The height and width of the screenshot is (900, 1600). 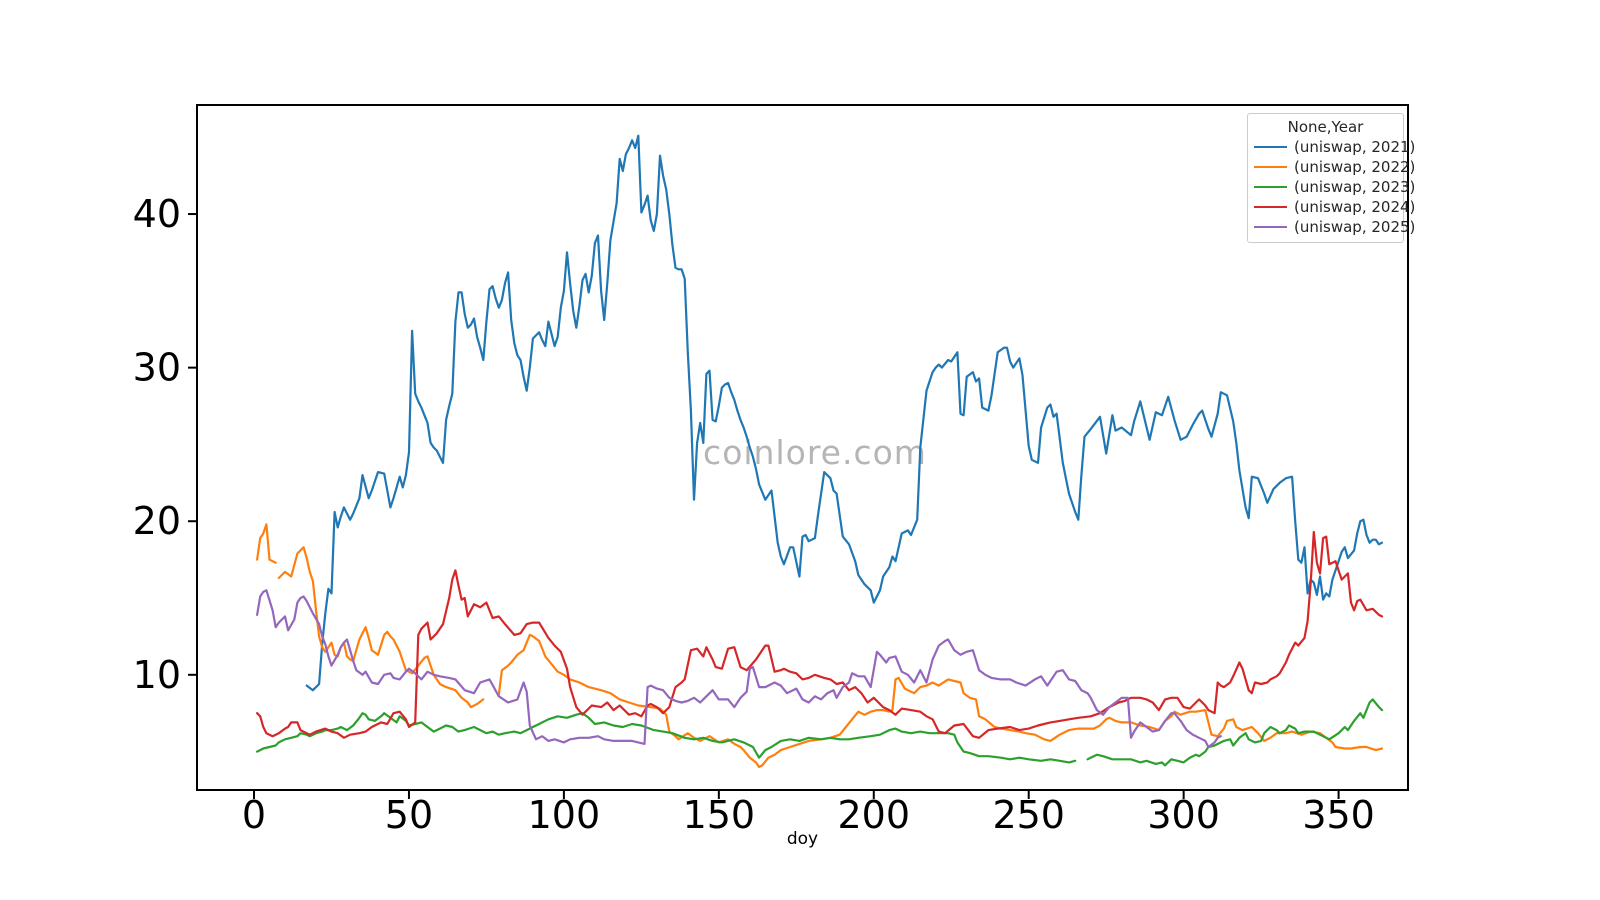 I want to click on x-axis-label: doy, so click(x=802, y=839).